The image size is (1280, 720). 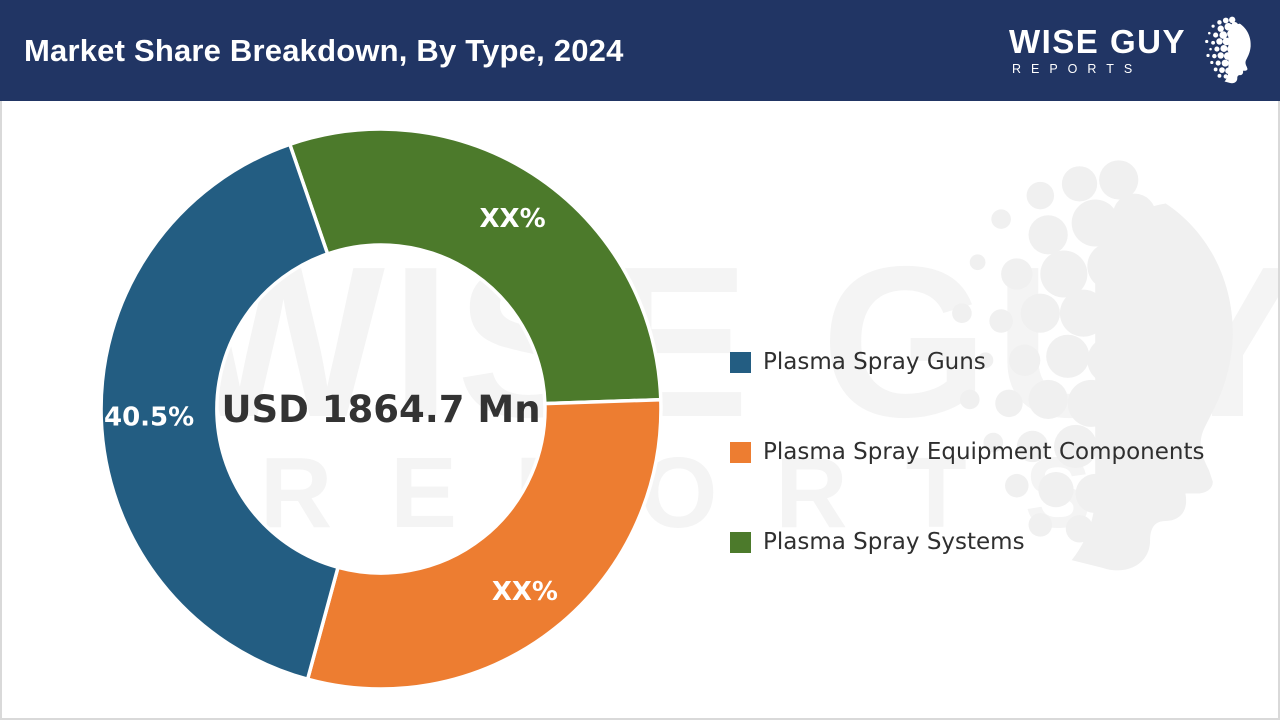 What do you see at coordinates (1228, 49) in the screenshot?
I see `brand-head-icon` at bounding box center [1228, 49].